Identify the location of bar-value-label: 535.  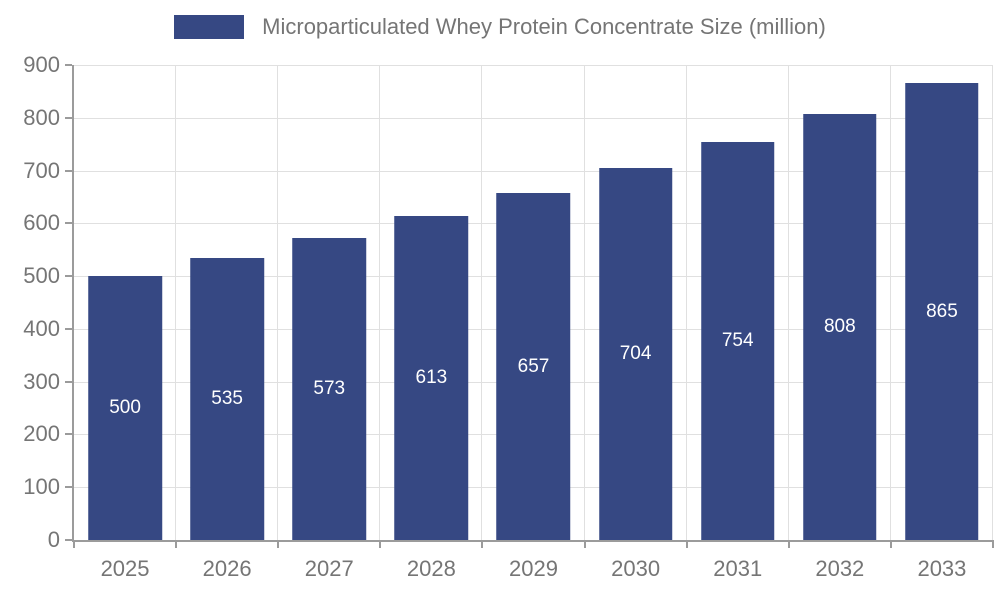
(227, 398).